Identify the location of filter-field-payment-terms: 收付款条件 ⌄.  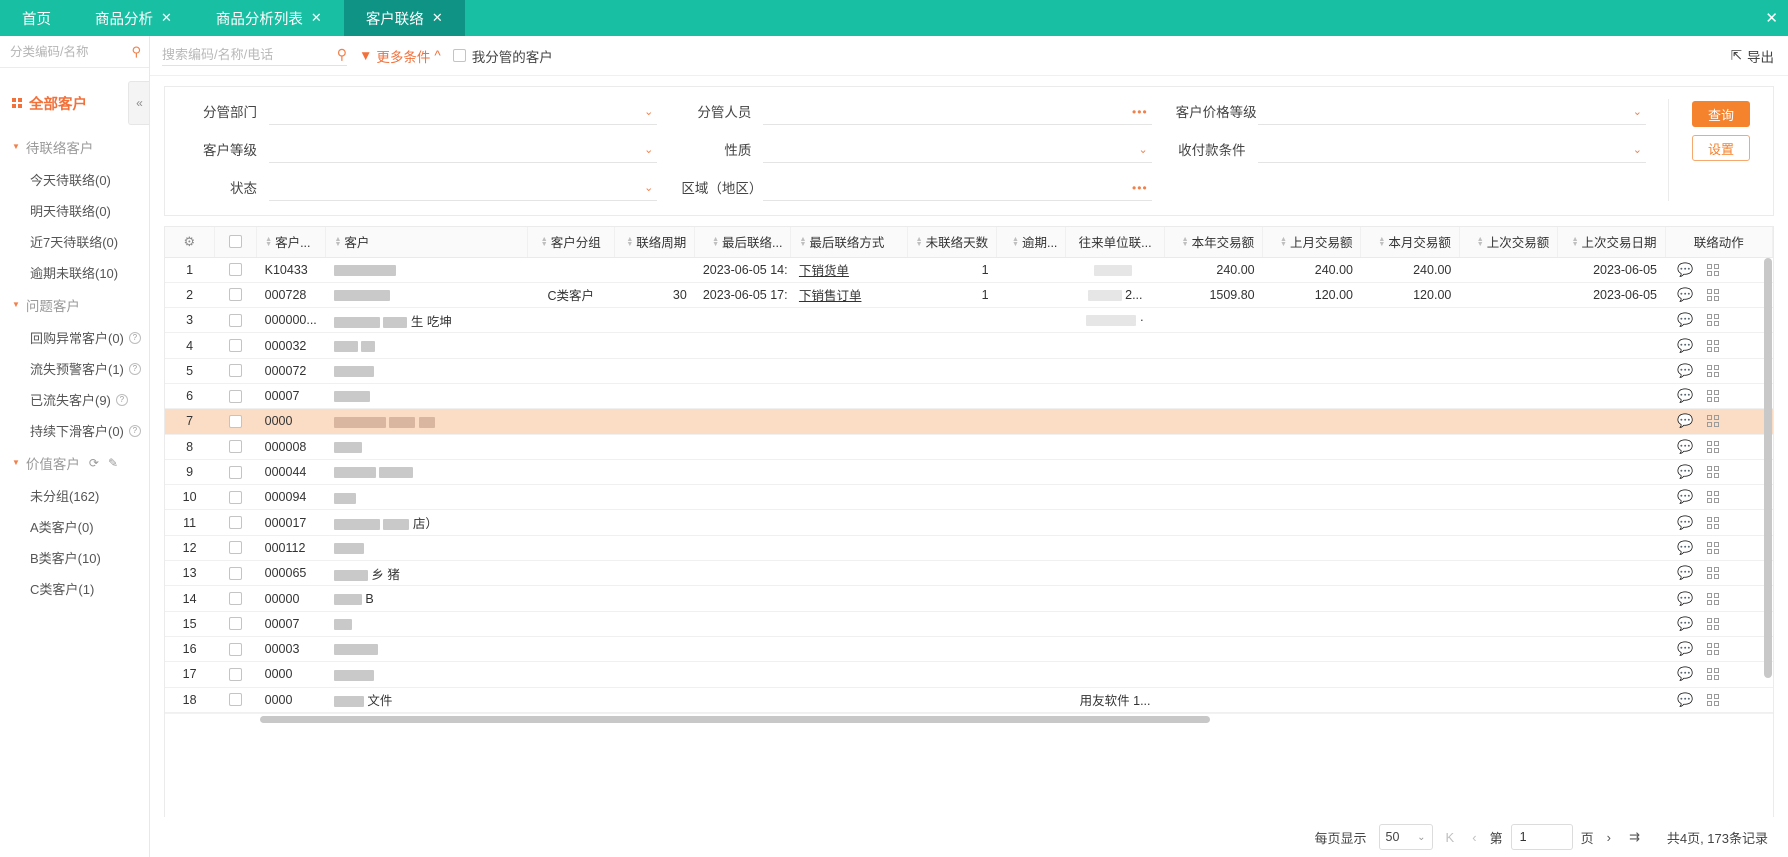
(1411, 150).